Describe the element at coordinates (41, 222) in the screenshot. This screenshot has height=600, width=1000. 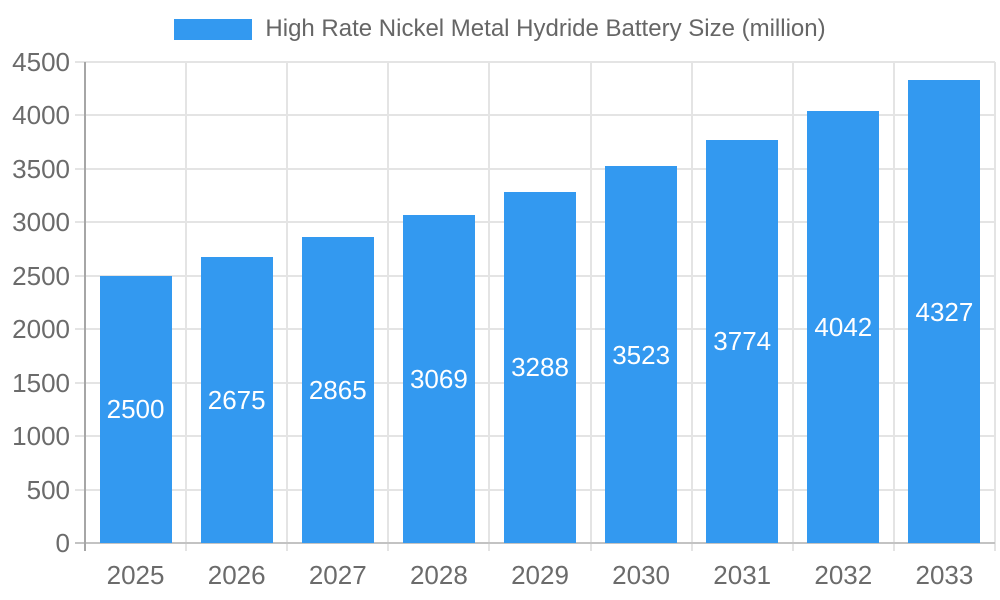
I see `y-tick-label: 3000` at that location.